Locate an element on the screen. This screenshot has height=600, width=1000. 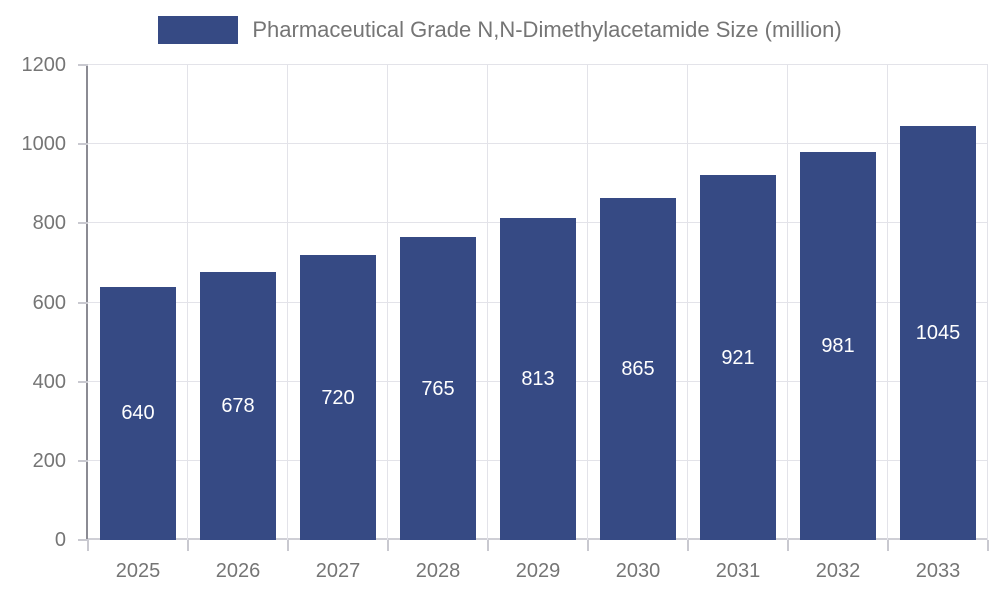
bar-2032: 981 is located at coordinates (838, 345).